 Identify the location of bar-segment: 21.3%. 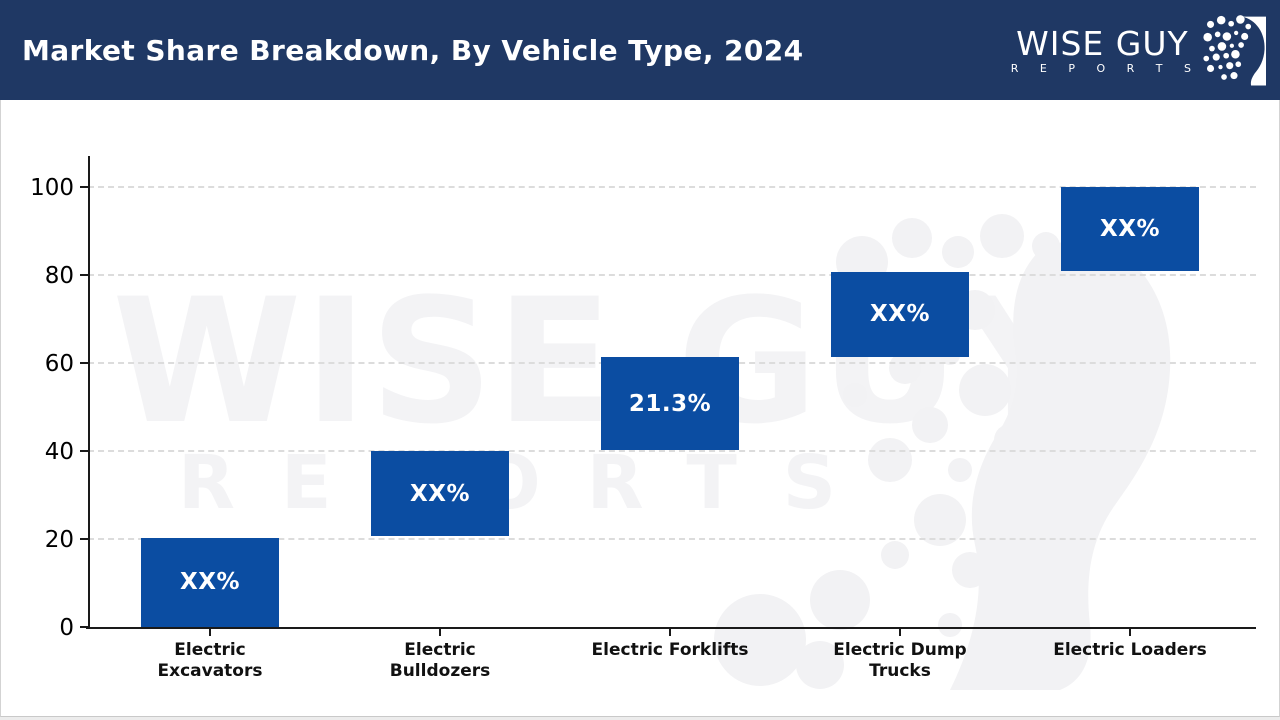
(670, 404).